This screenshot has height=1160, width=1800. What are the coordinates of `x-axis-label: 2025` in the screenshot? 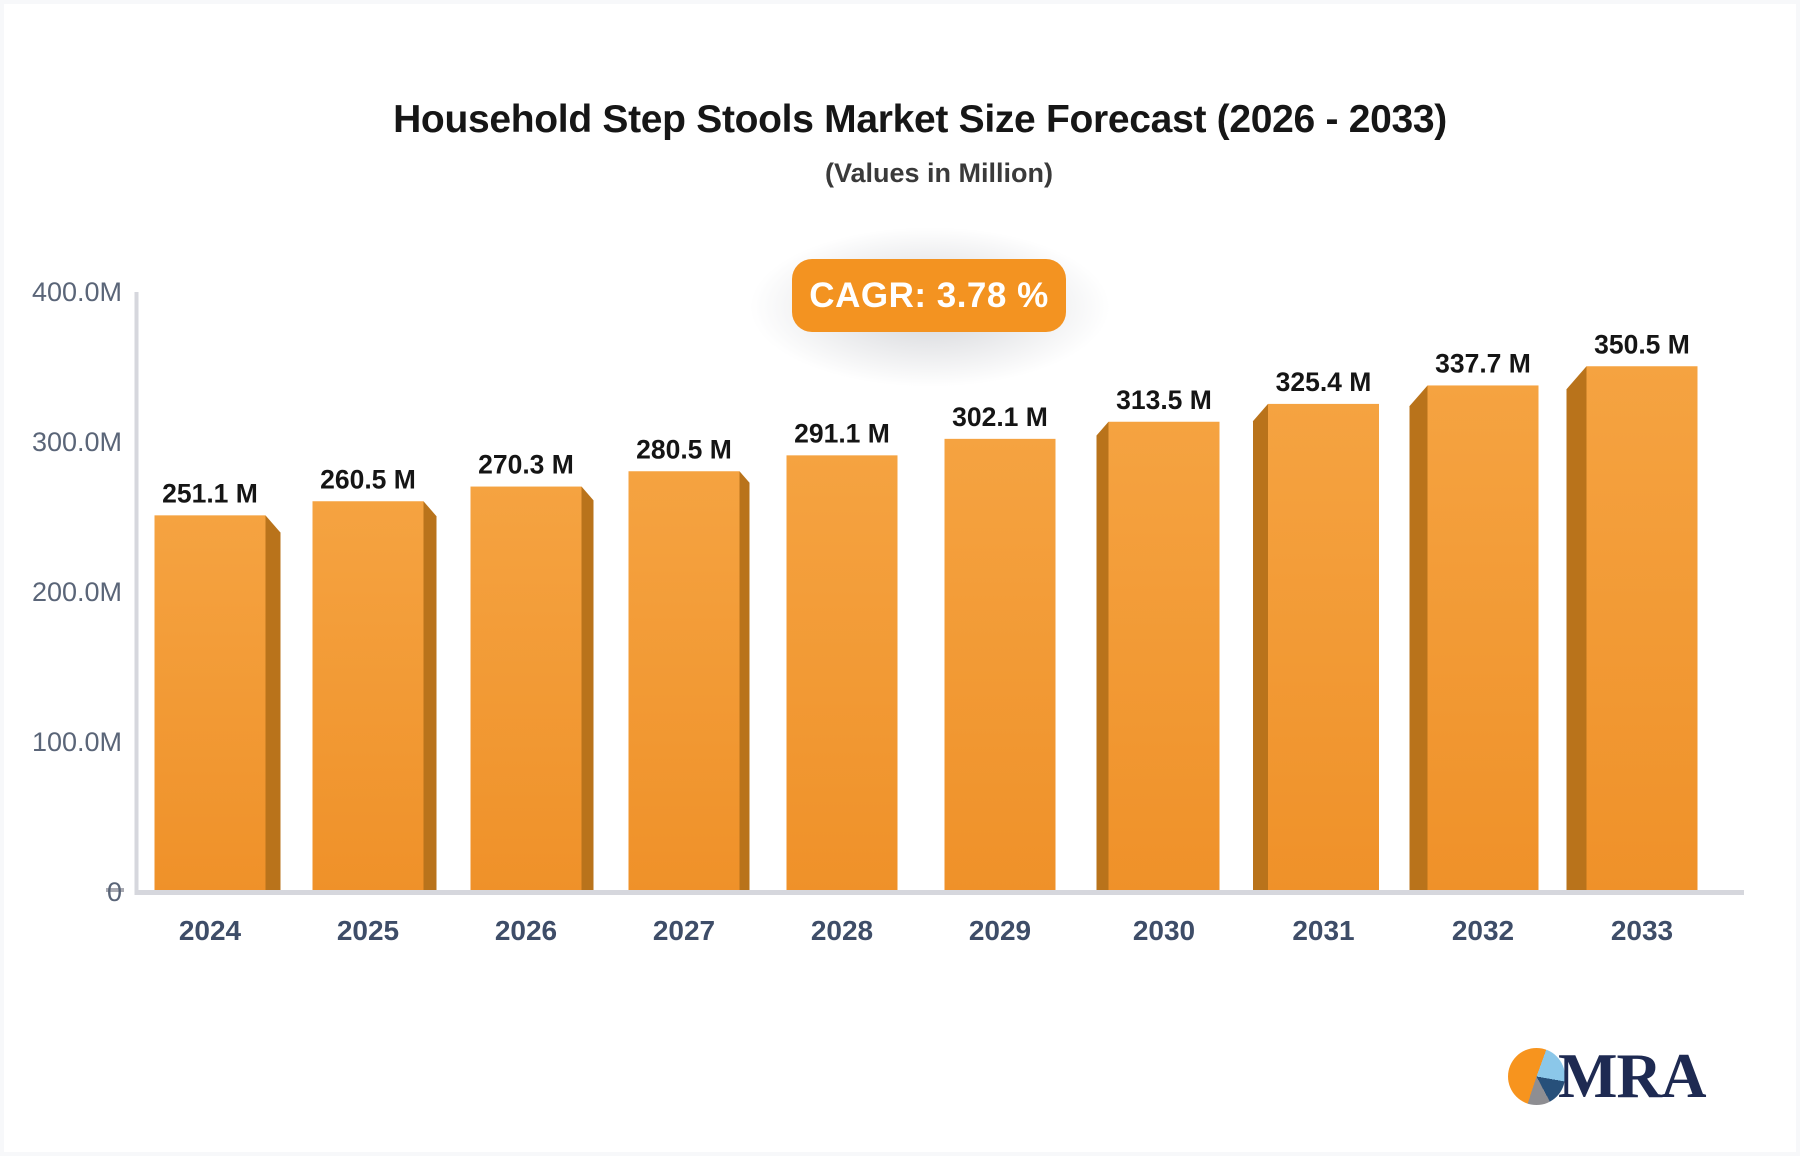 It's located at (368, 930).